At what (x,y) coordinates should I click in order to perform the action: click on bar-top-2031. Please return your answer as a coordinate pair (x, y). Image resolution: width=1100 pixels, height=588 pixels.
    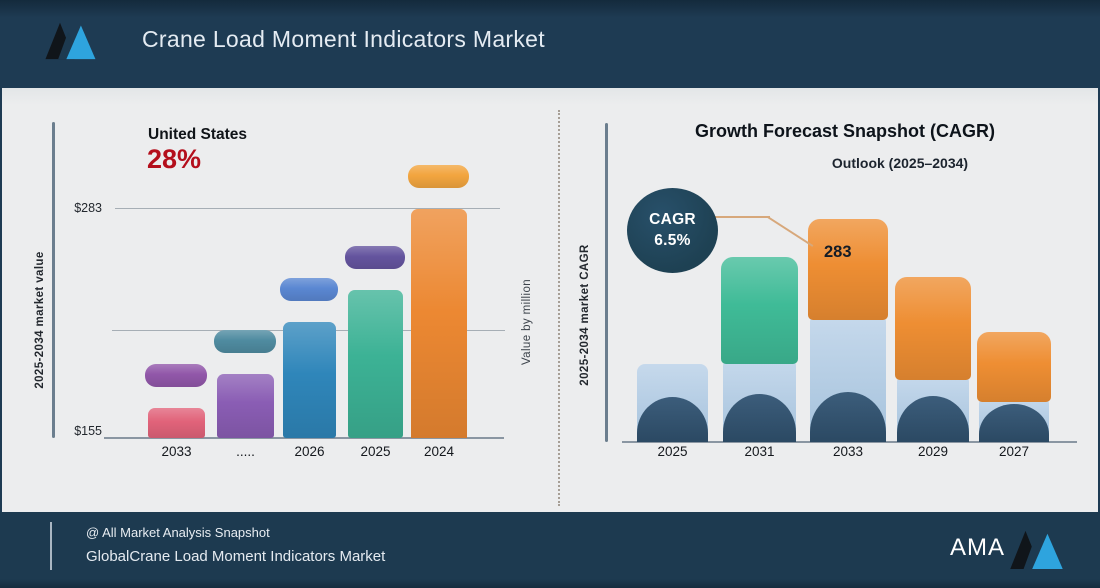
    Looking at the image, I should click on (759, 310).